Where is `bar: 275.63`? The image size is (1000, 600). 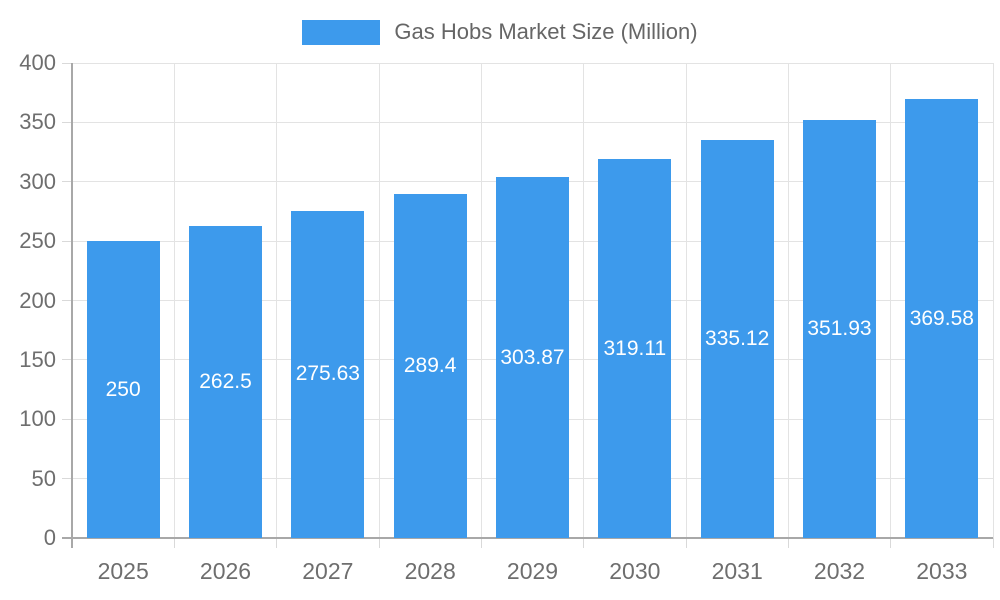 bar: 275.63 is located at coordinates (328, 374).